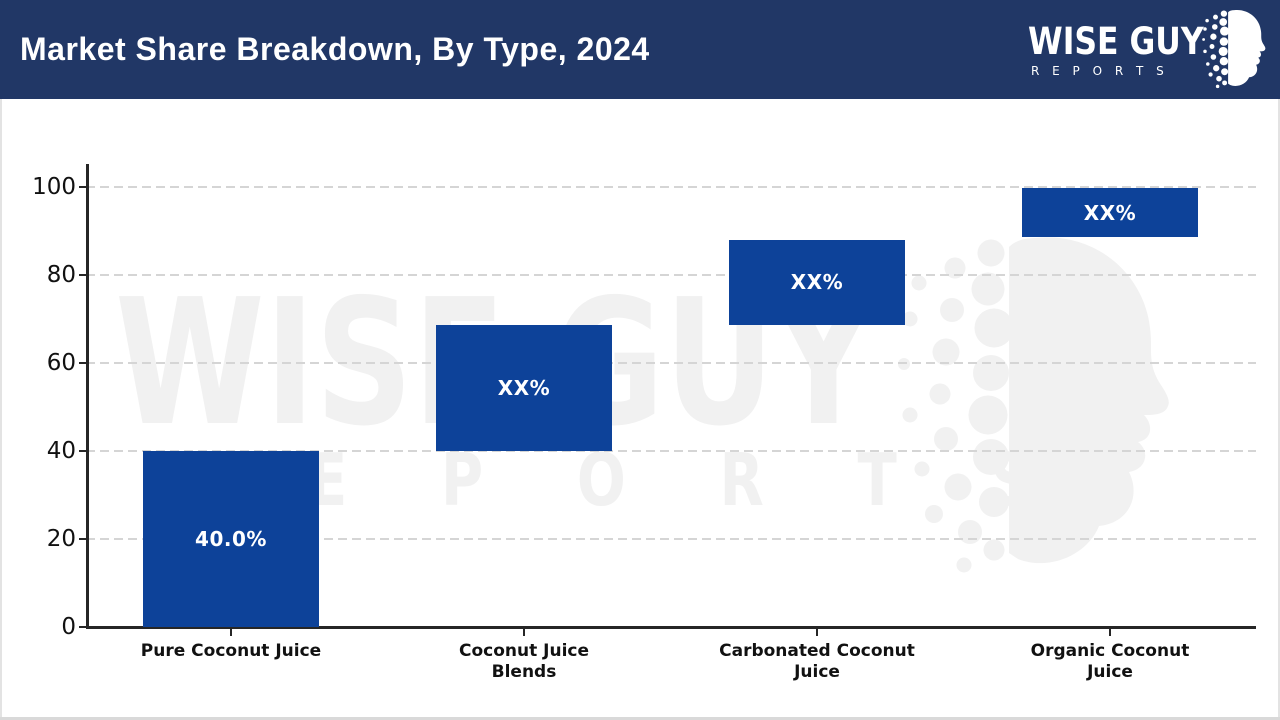  I want to click on logo-subtext: R E P O R T S, so click(1100, 71).